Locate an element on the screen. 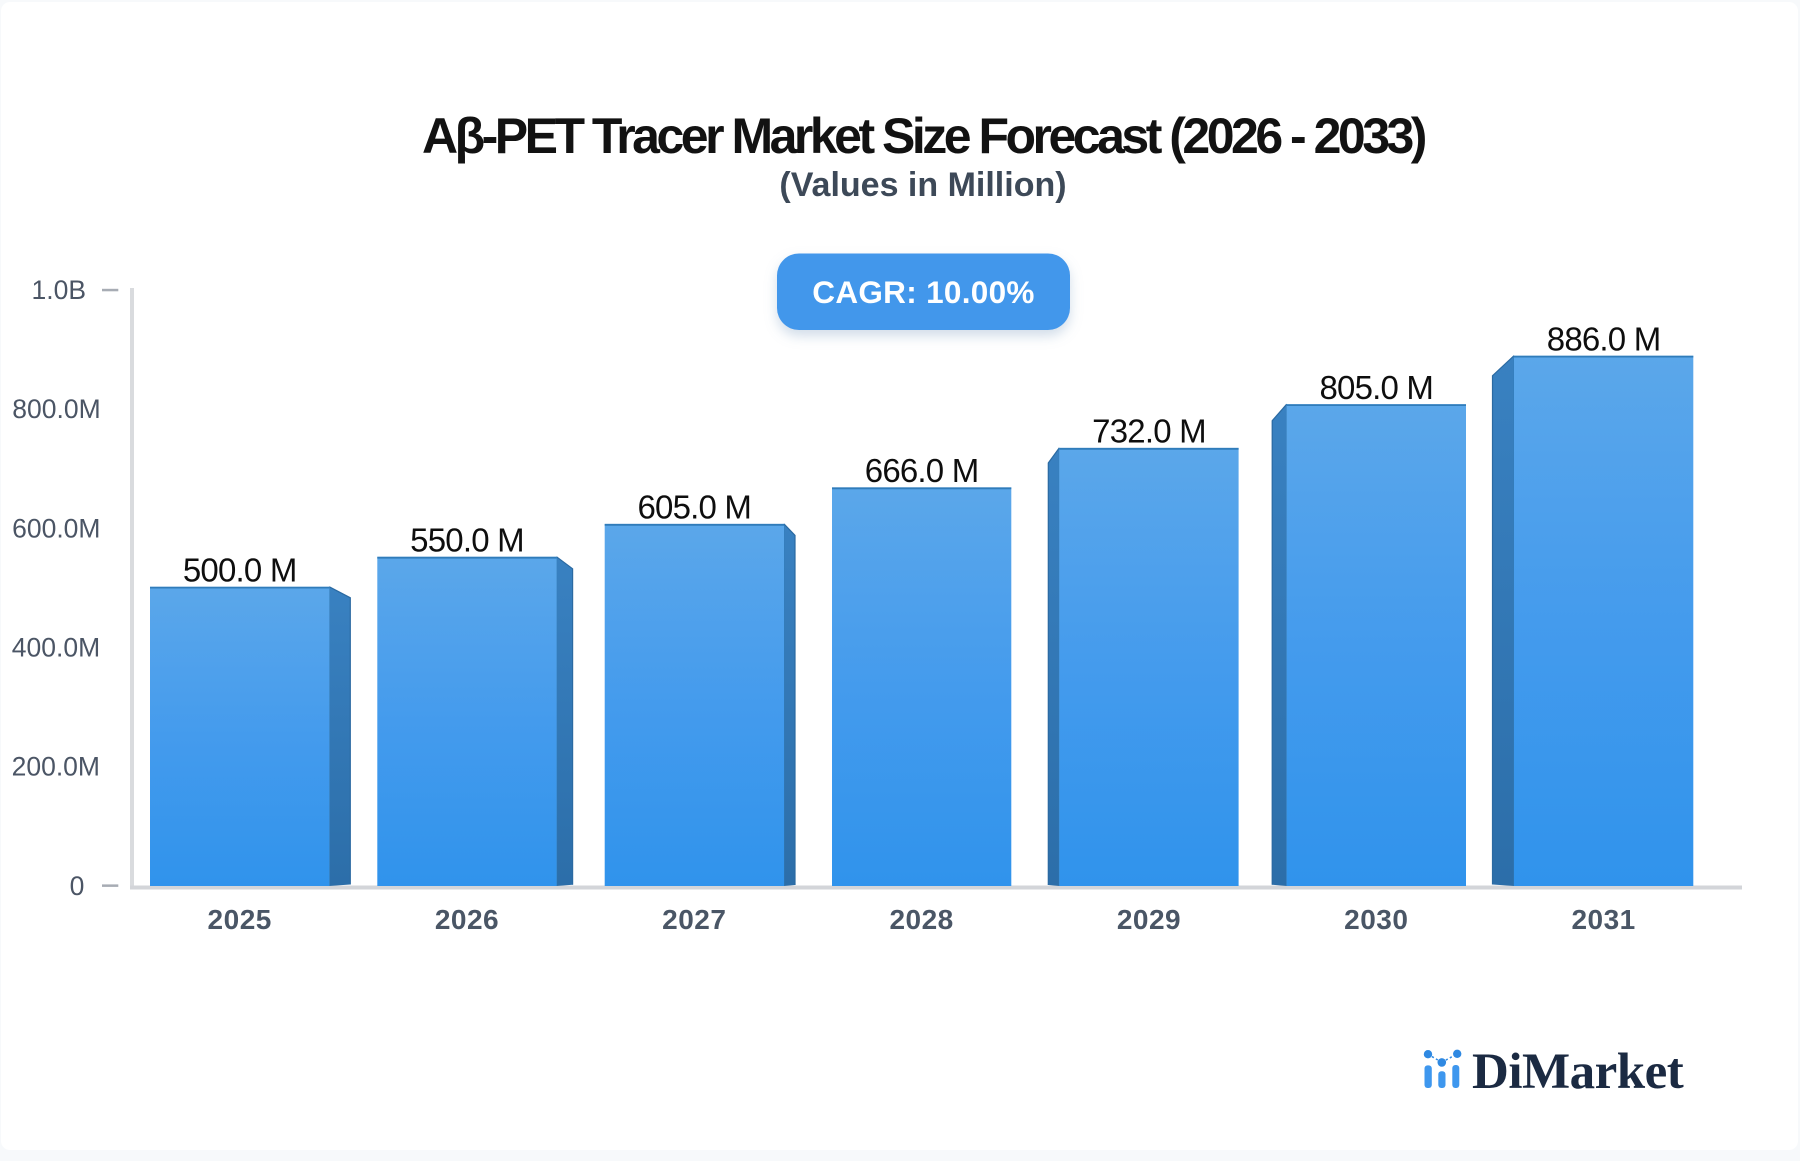 The width and height of the screenshot is (1800, 1161). svg-text: 605.0 M is located at coordinates (694, 507).